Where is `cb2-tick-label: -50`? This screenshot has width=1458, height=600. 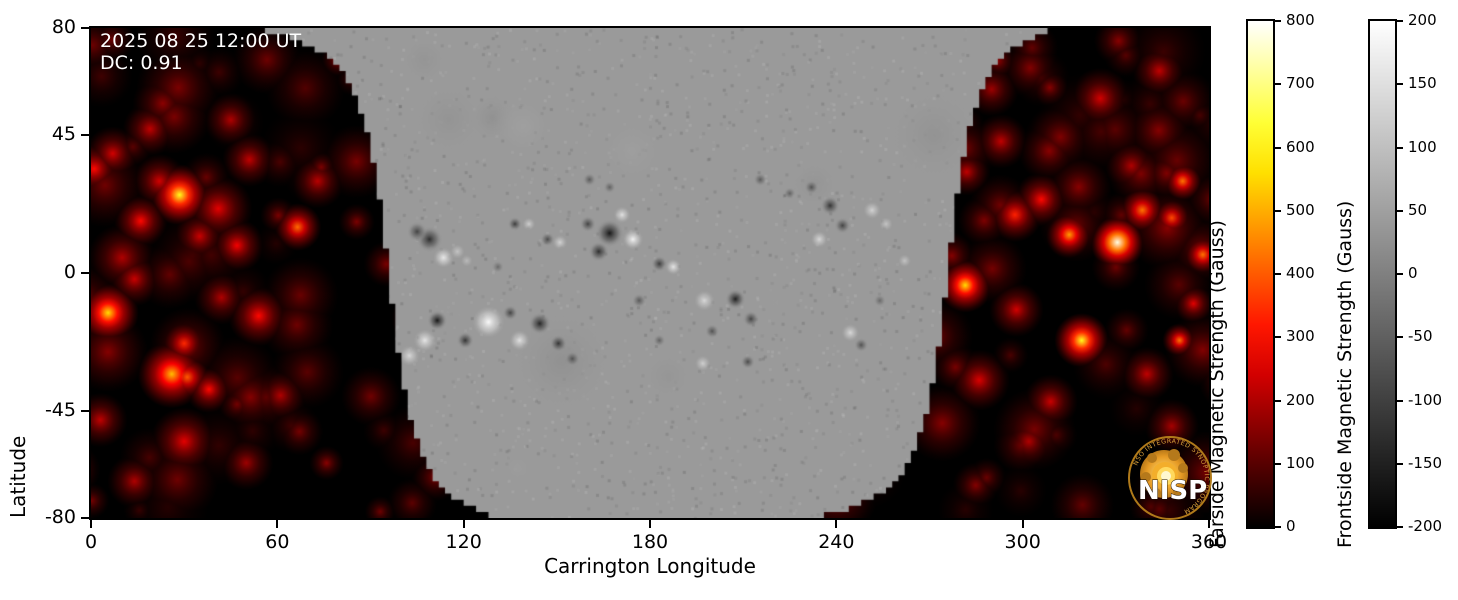
cb2-tick-label: -50 is located at coordinates (1420, 336).